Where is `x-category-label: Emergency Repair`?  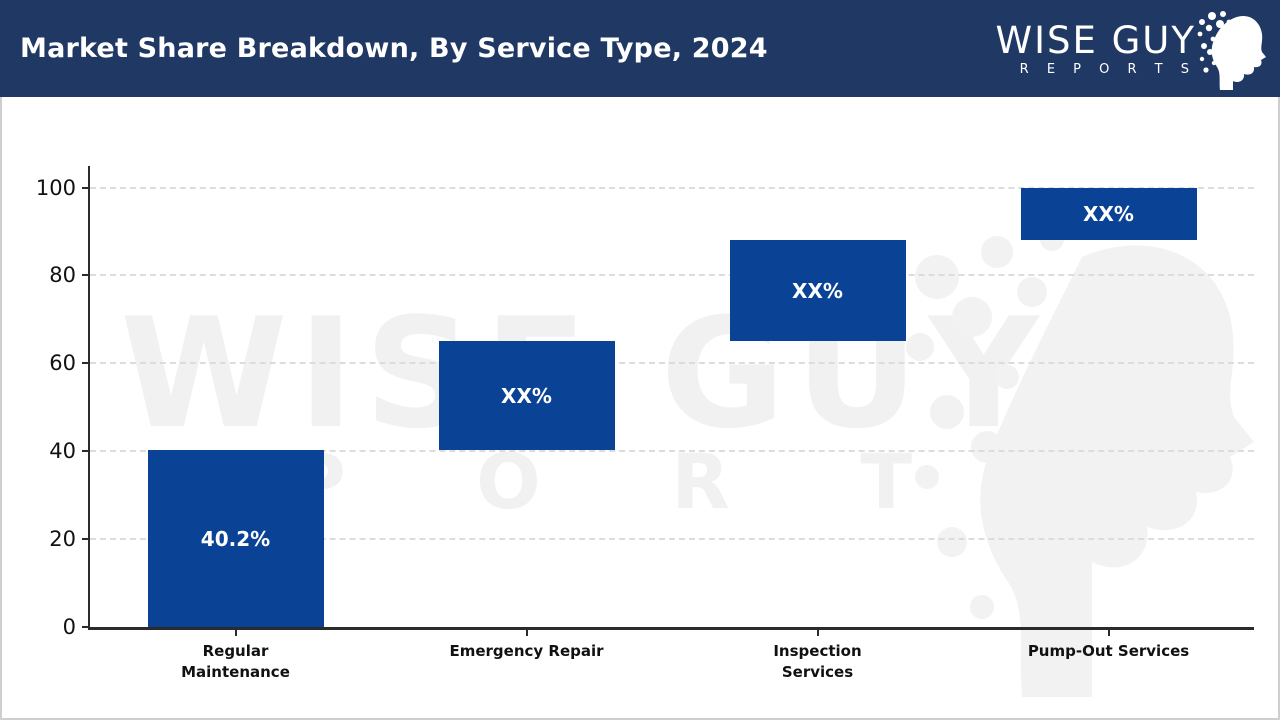
x-category-label: Emergency Repair is located at coordinates (526, 651).